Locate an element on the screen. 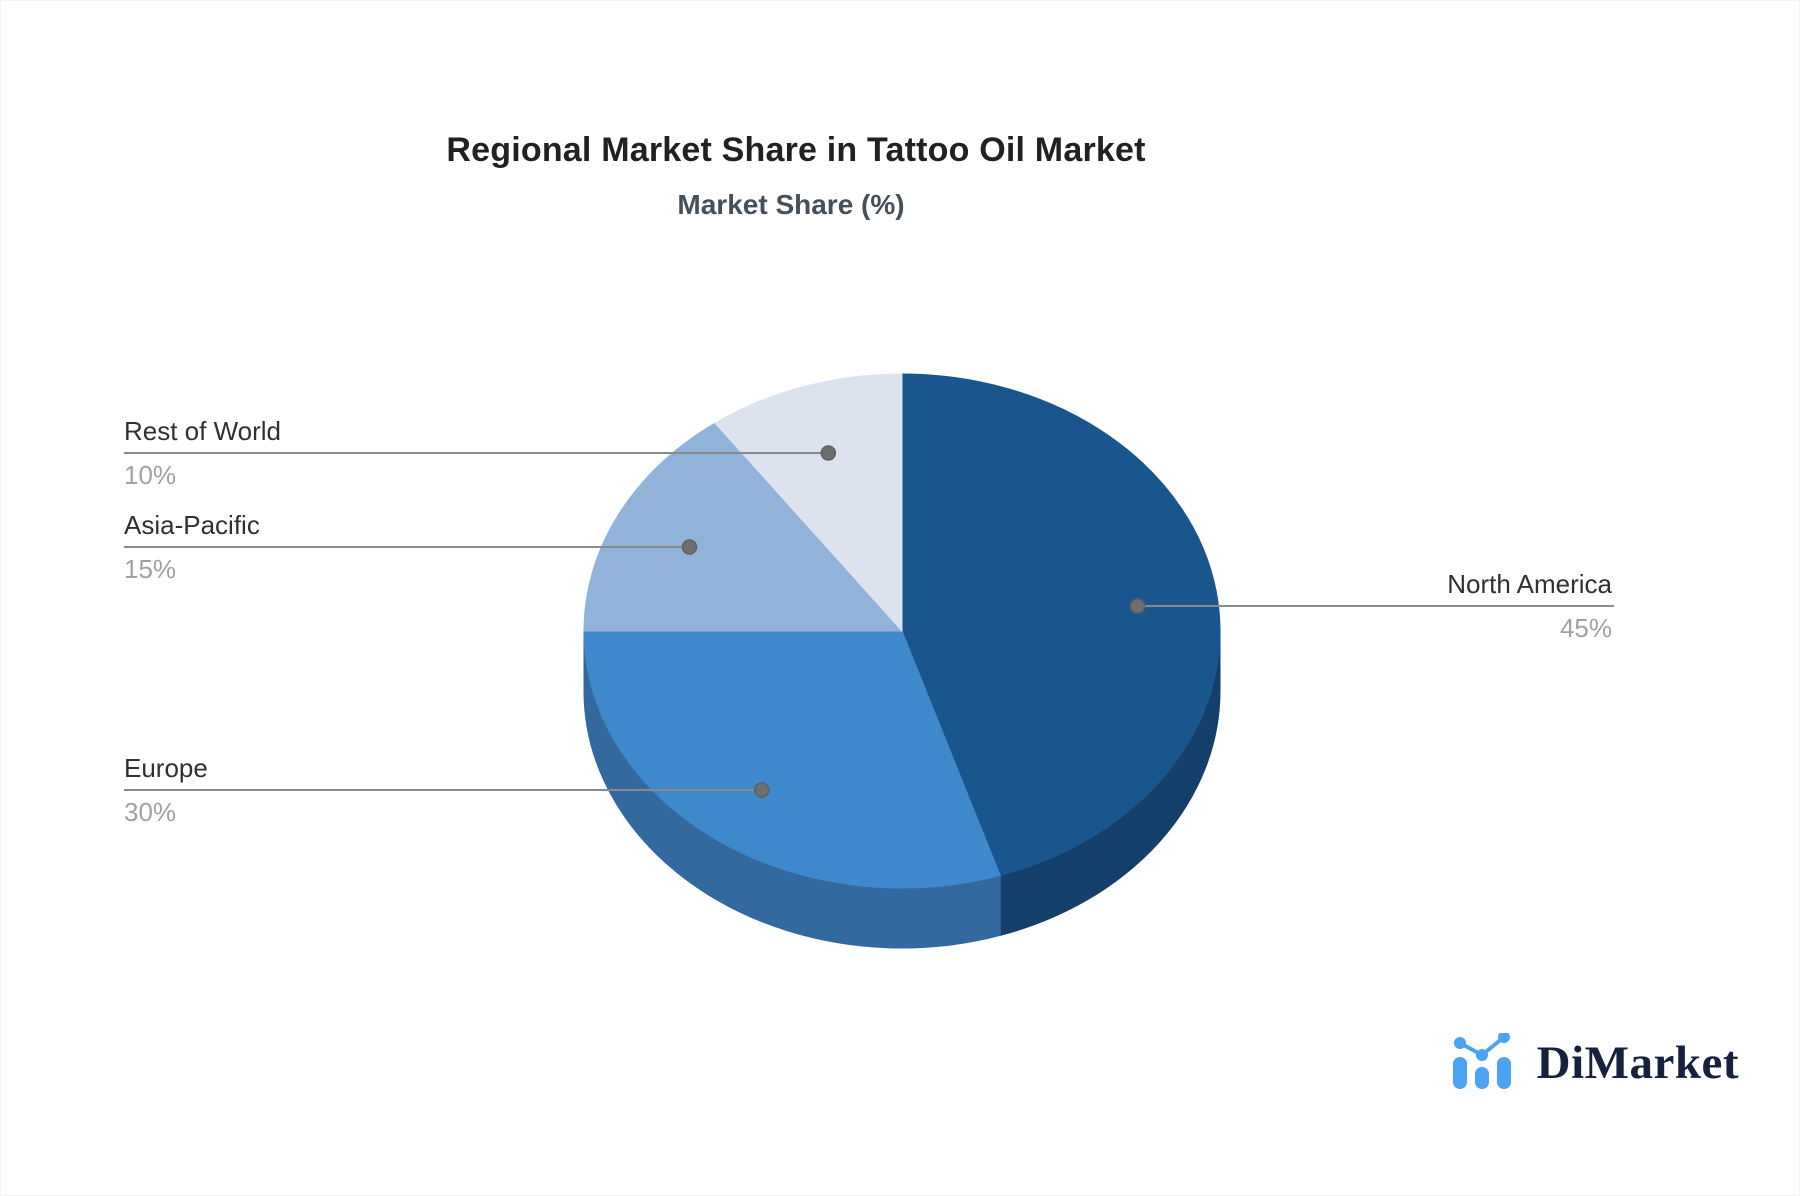 This screenshot has width=1800, height=1196. chart-subtitle: Market Share (%) is located at coordinates (791, 204).